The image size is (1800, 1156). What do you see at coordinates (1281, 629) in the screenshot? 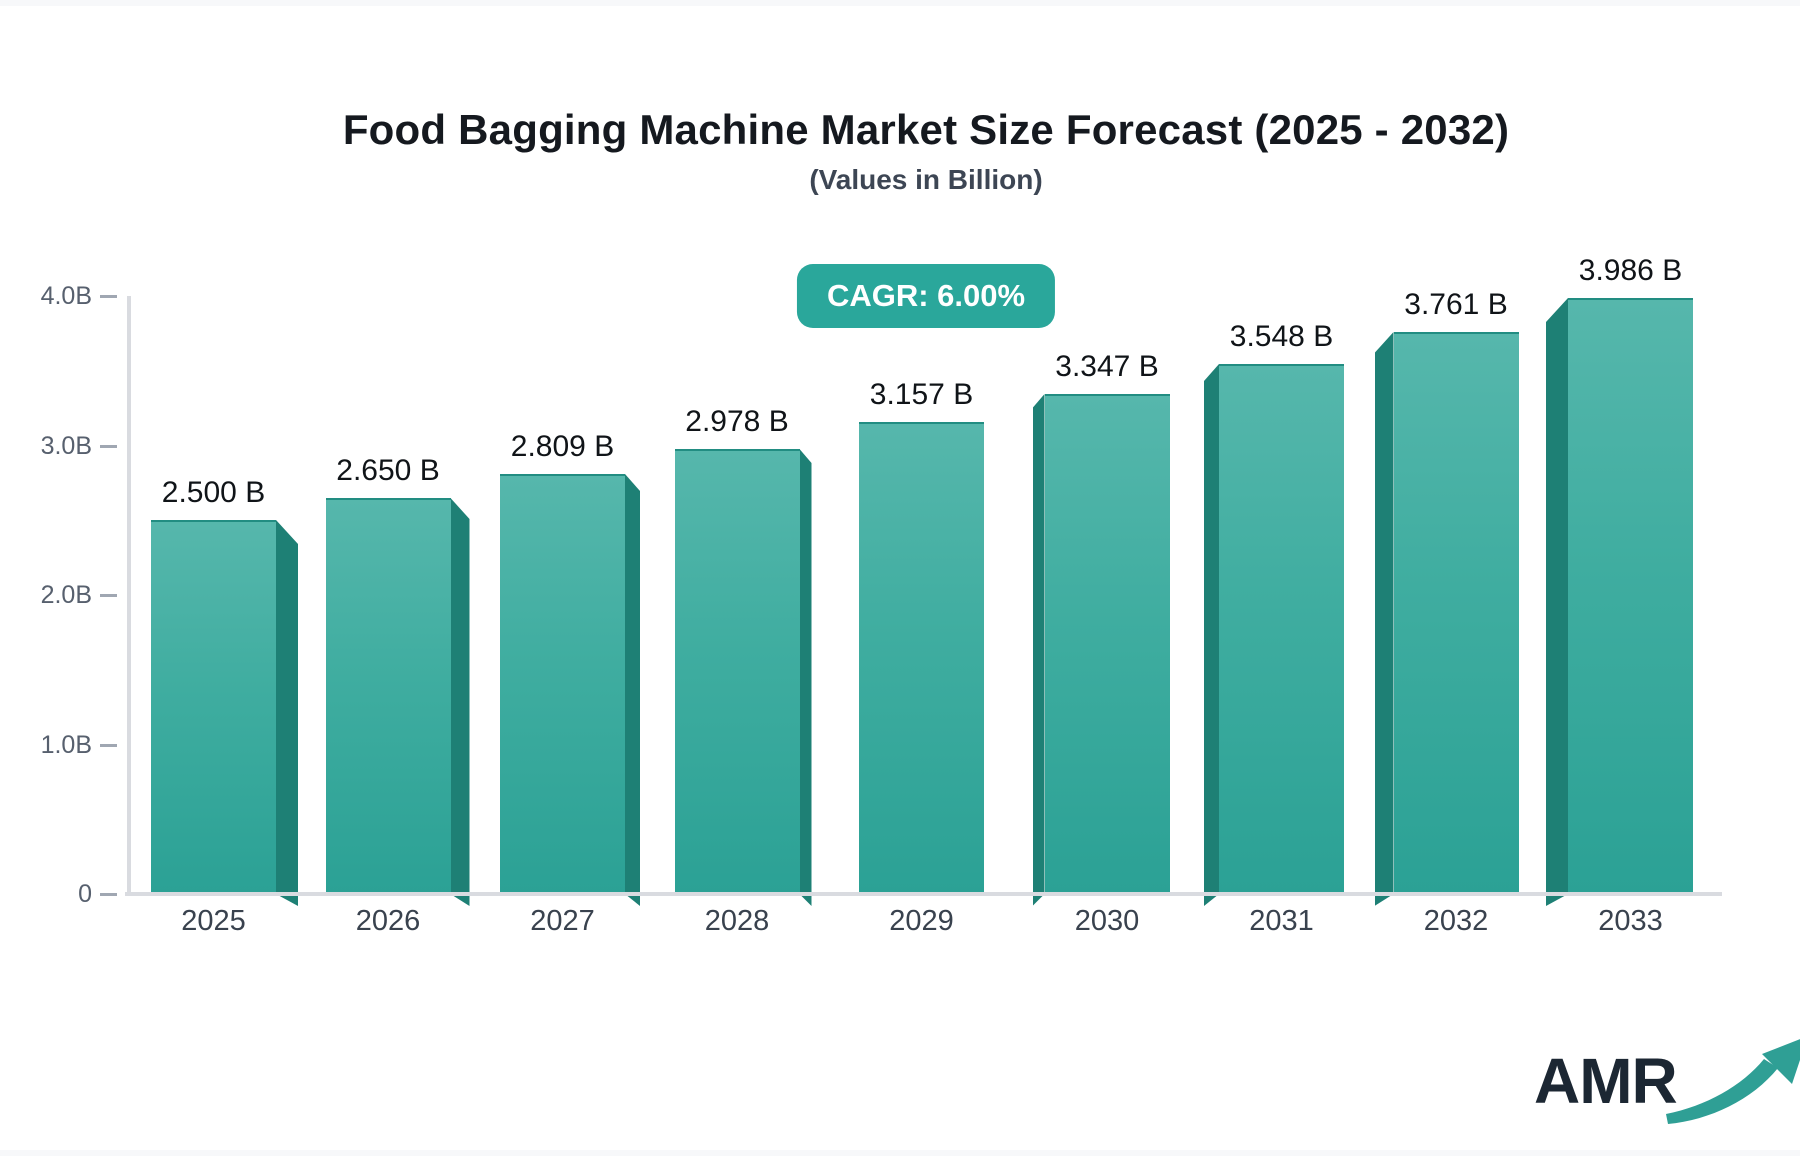
I see `bar-2031` at bounding box center [1281, 629].